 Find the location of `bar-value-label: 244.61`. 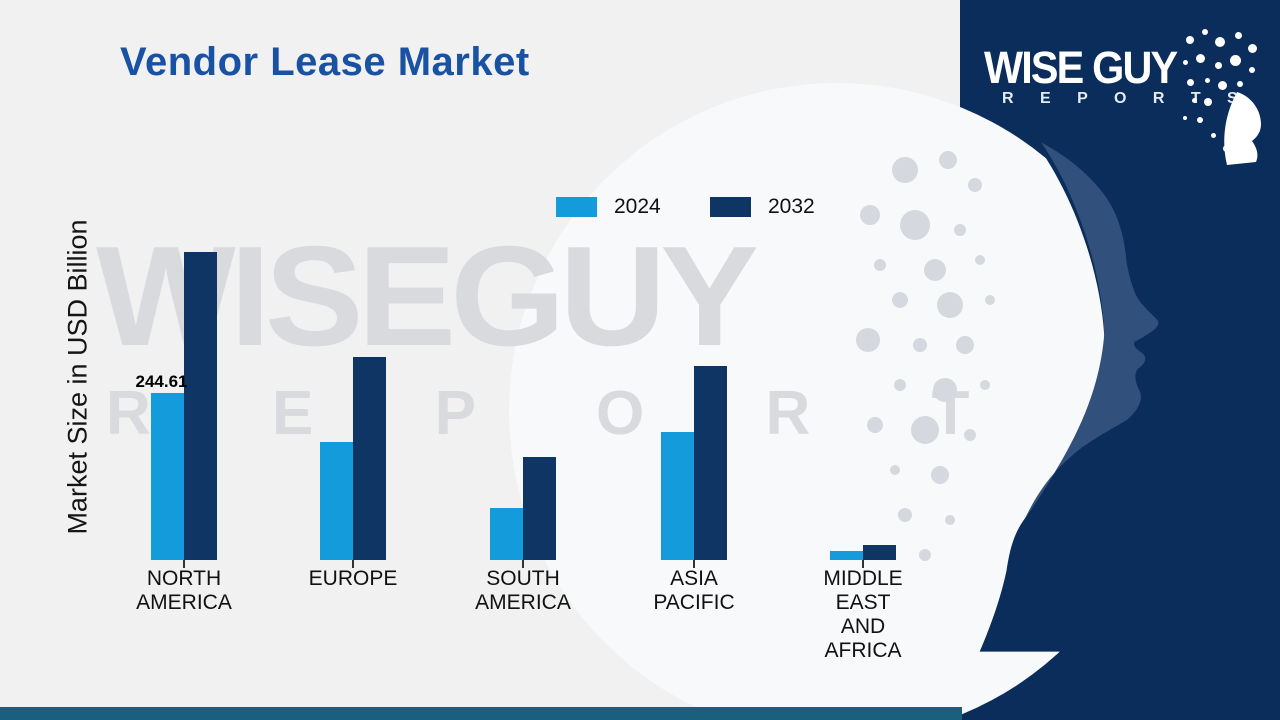

bar-value-label: 244.61 is located at coordinates (161, 381).